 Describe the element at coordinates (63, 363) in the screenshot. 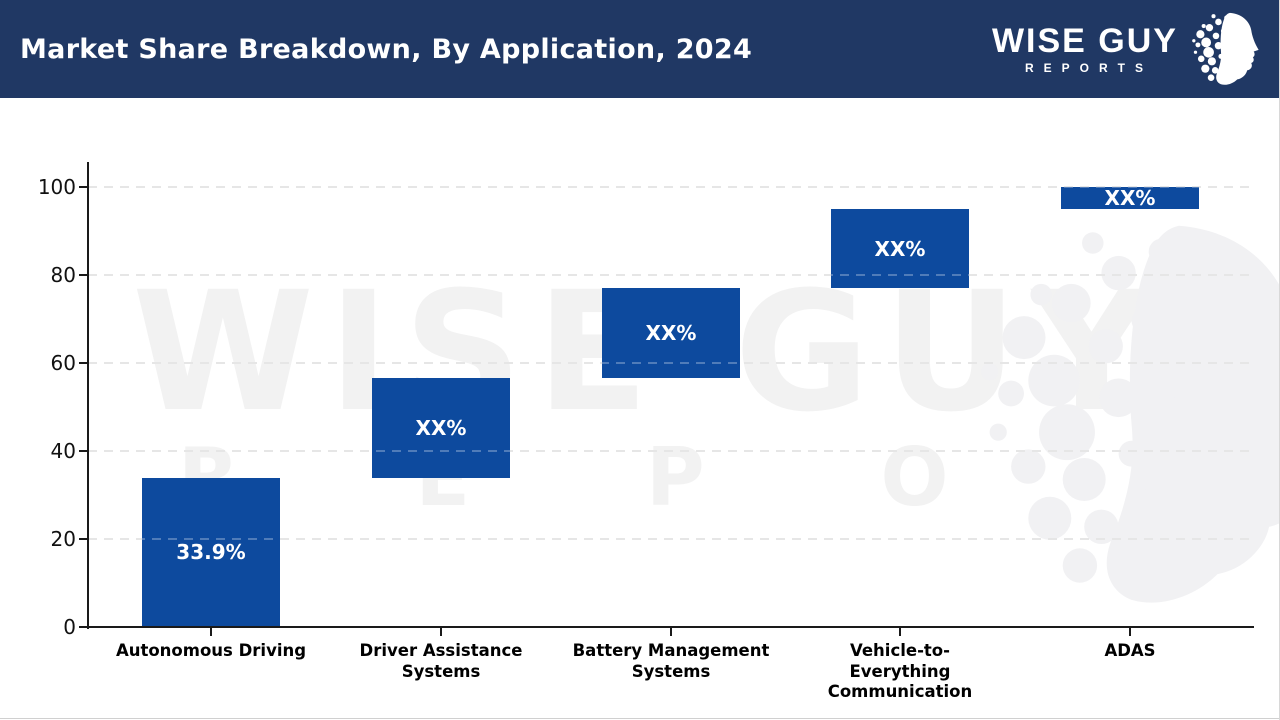

I see `y-tick-label-60: 60` at that location.